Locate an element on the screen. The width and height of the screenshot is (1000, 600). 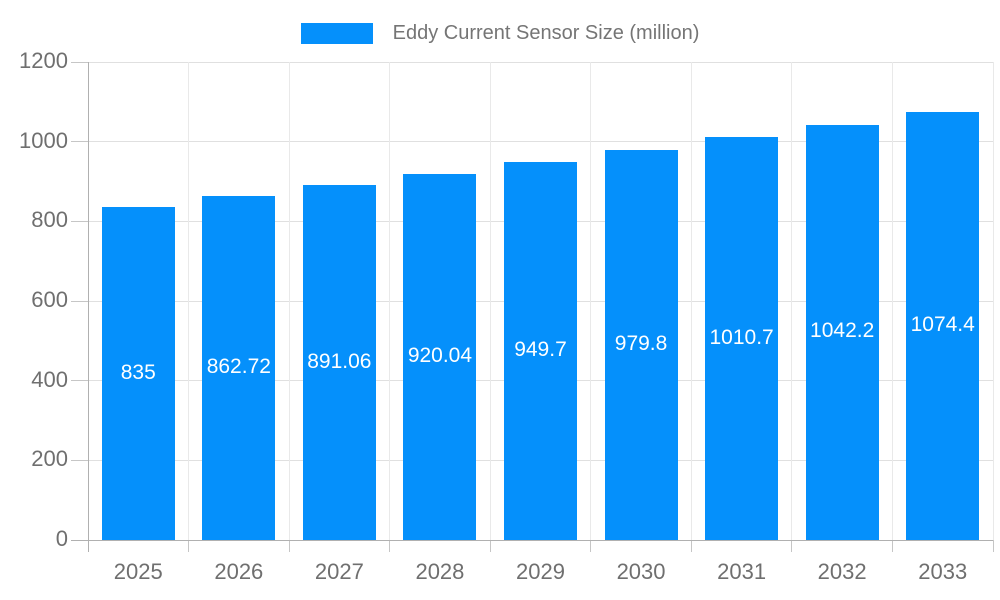
y-axis-label: 0 is located at coordinates (61, 538).